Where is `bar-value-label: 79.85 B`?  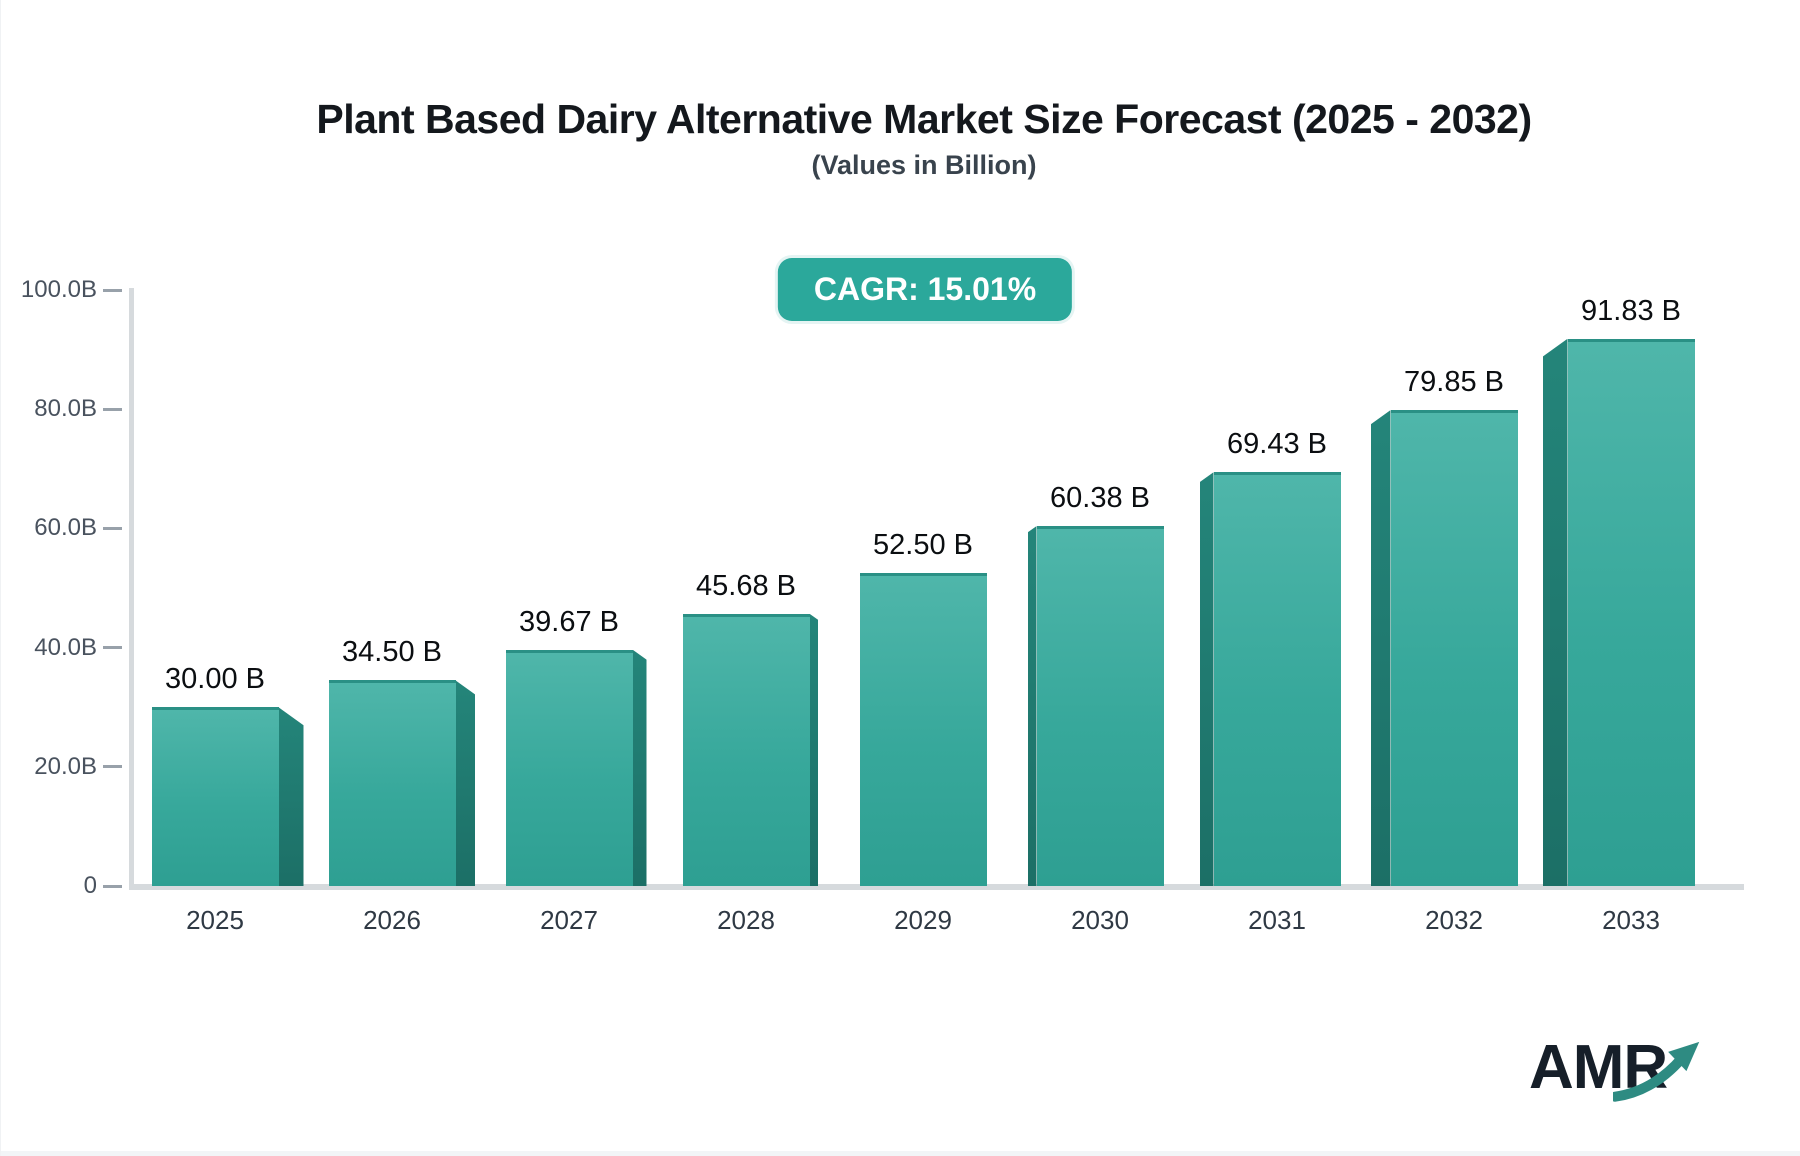
bar-value-label: 79.85 B is located at coordinates (1454, 382).